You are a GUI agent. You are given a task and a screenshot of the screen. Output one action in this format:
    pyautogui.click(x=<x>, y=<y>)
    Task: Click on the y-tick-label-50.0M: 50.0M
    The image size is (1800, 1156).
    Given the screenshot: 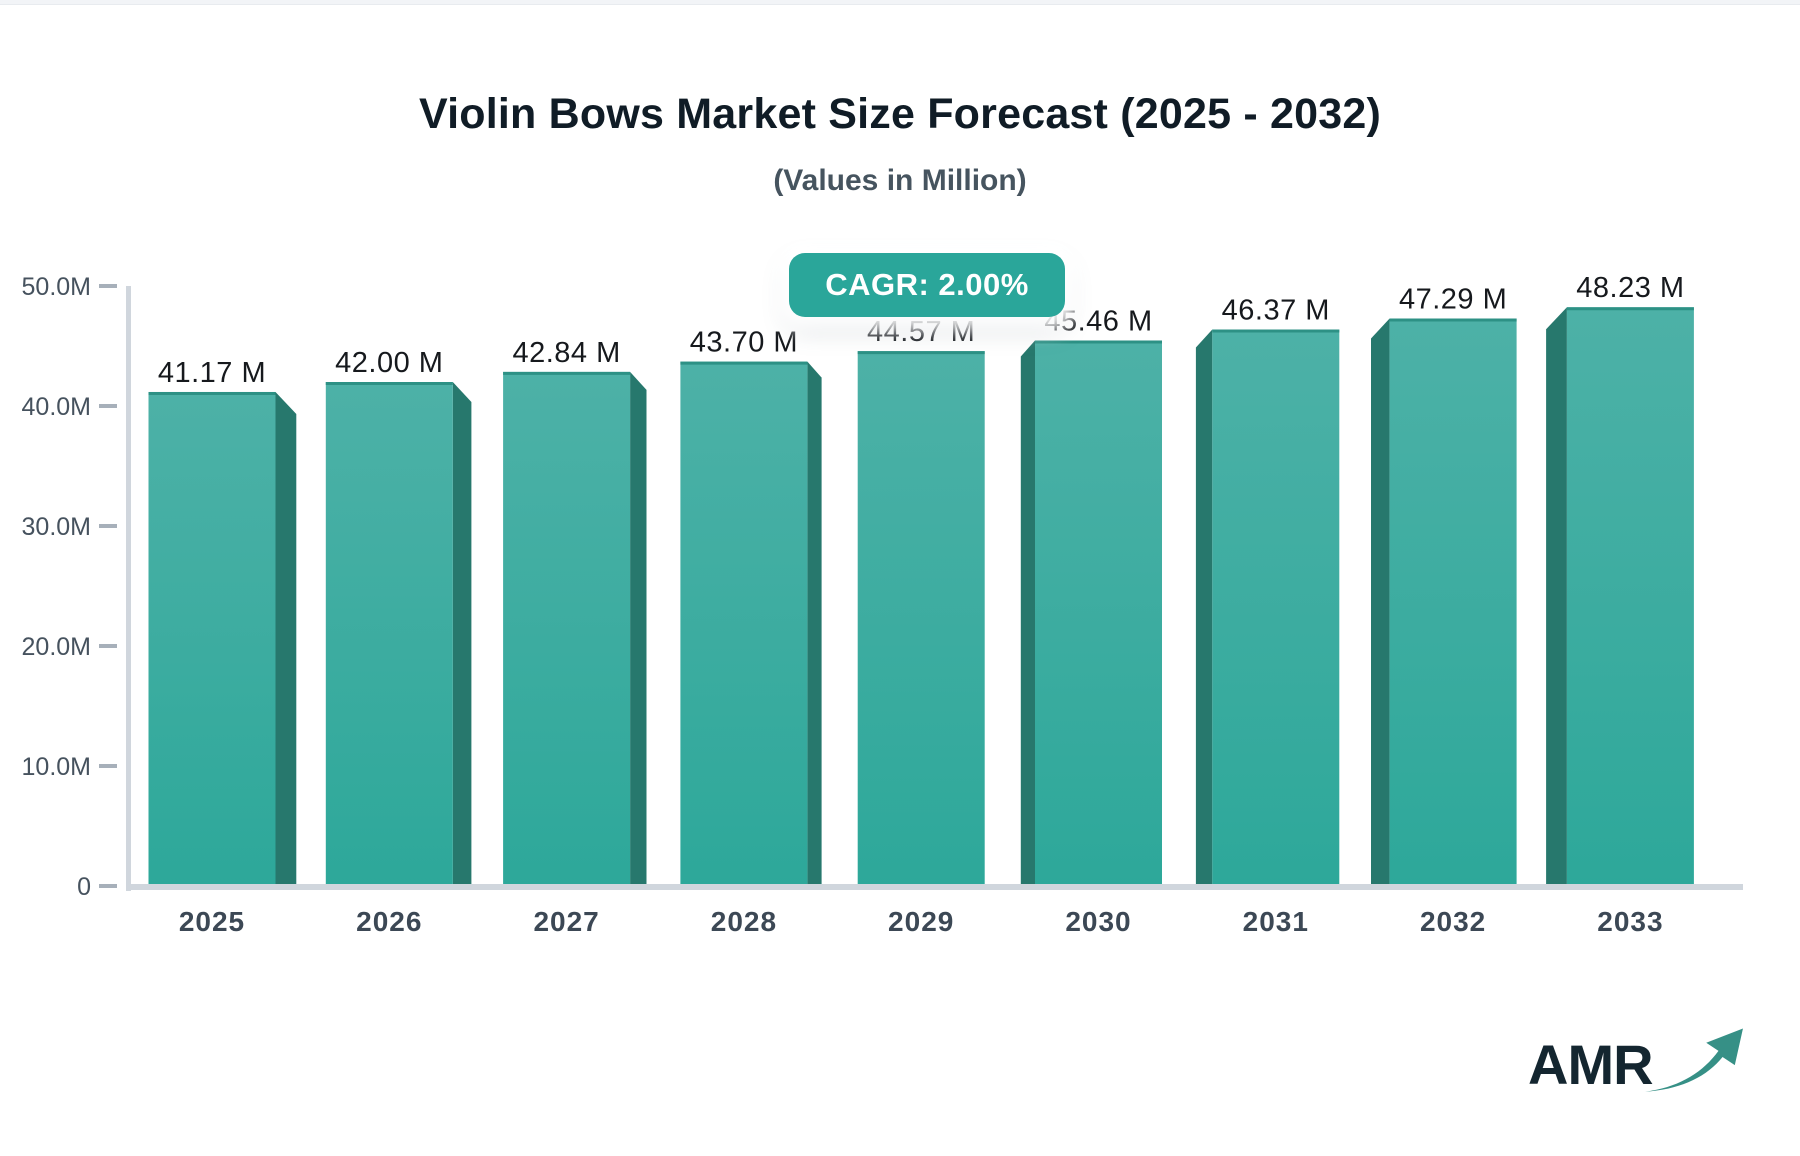 What is the action you would take?
    pyautogui.click(x=56, y=287)
    